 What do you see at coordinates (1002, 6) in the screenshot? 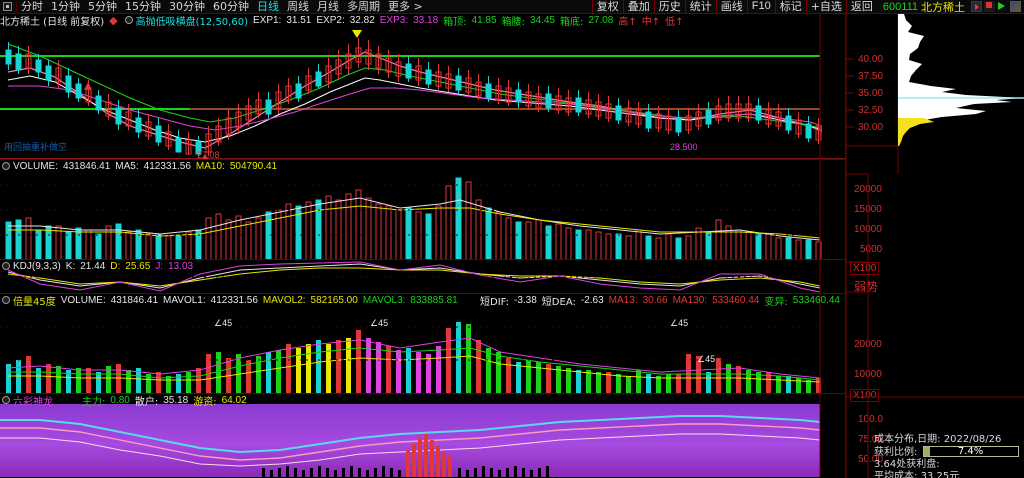
I see `triangle-right-icon` at bounding box center [1002, 6].